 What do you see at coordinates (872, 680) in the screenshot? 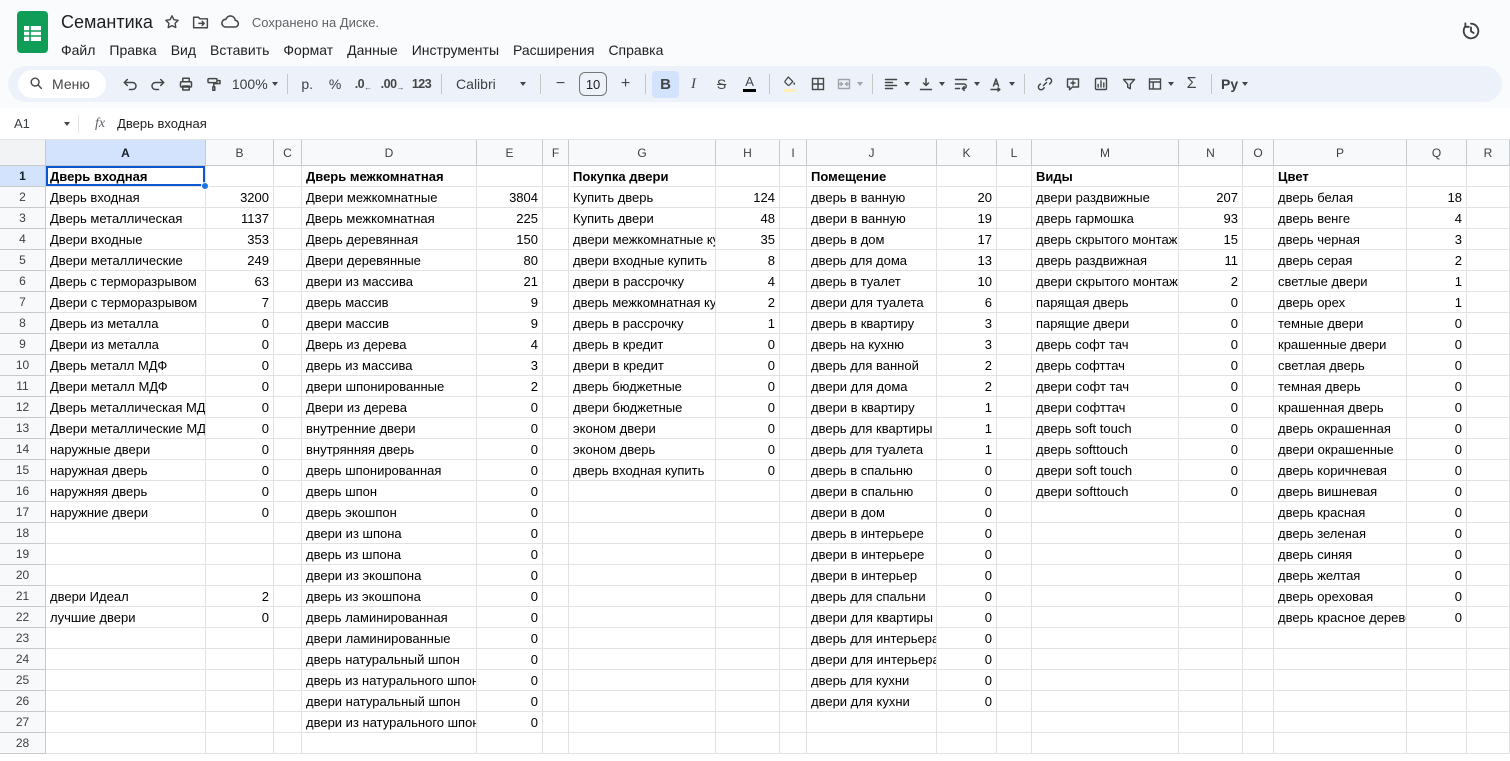
I see `cell-J25: дверь для кухни` at bounding box center [872, 680].